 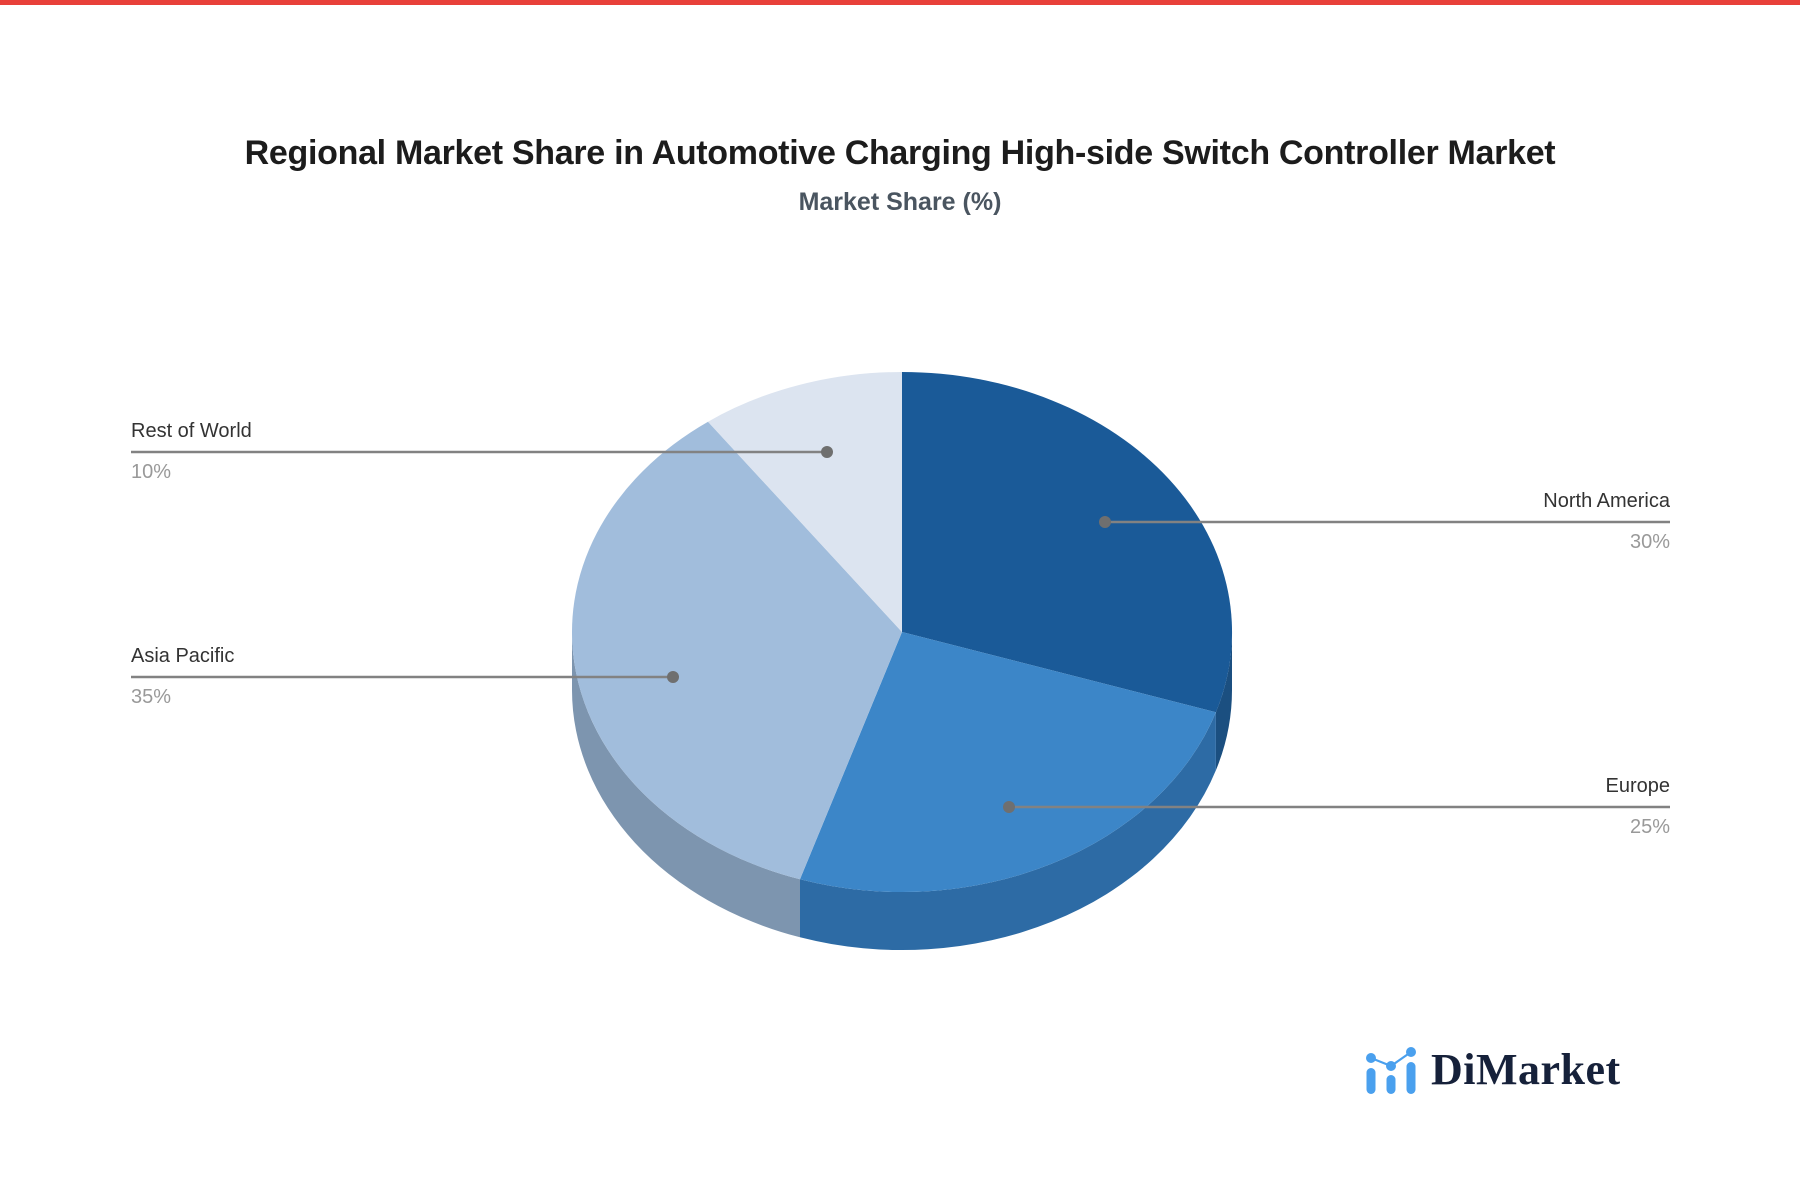 What do you see at coordinates (1638, 806) in the screenshot?
I see `callout-europe: Europe 25%` at bounding box center [1638, 806].